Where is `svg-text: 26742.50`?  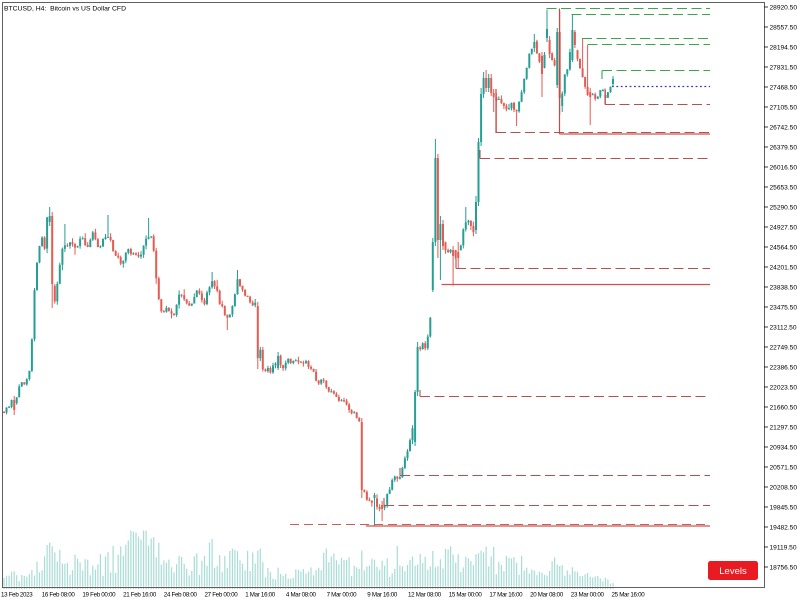 svg-text: 26742.50 is located at coordinates (784, 128).